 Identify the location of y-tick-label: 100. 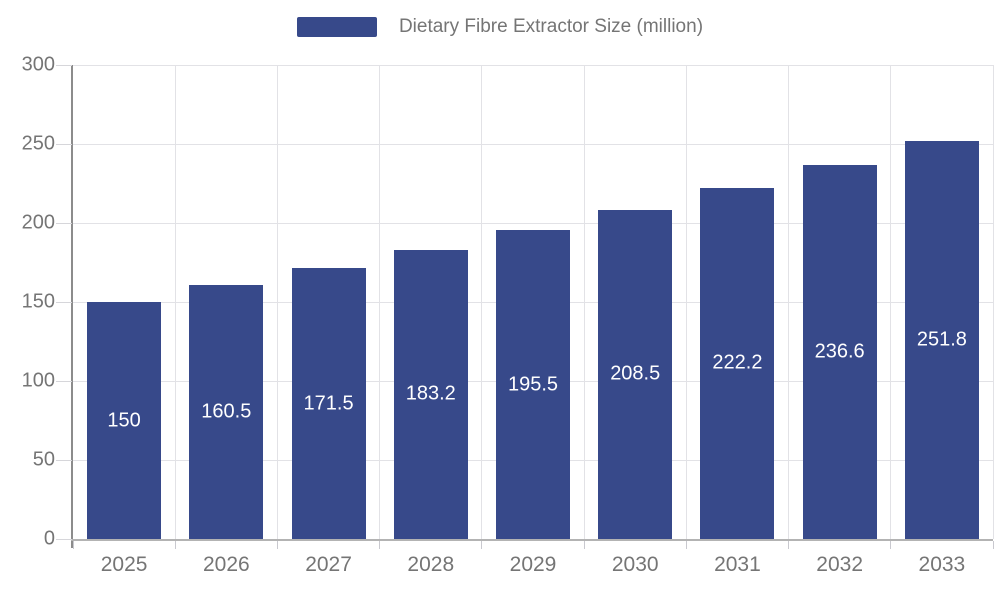
(38, 380).